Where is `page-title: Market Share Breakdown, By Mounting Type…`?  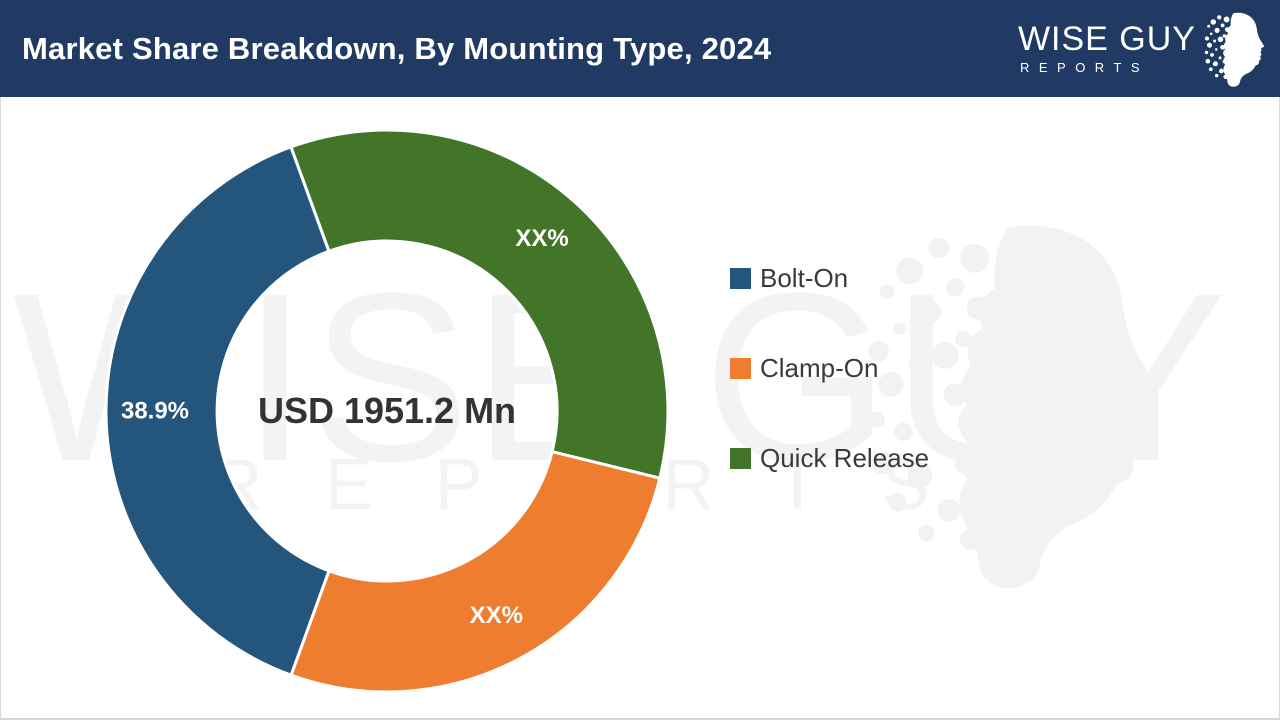
page-title: Market Share Breakdown, By Mounting Type… is located at coordinates (397, 48).